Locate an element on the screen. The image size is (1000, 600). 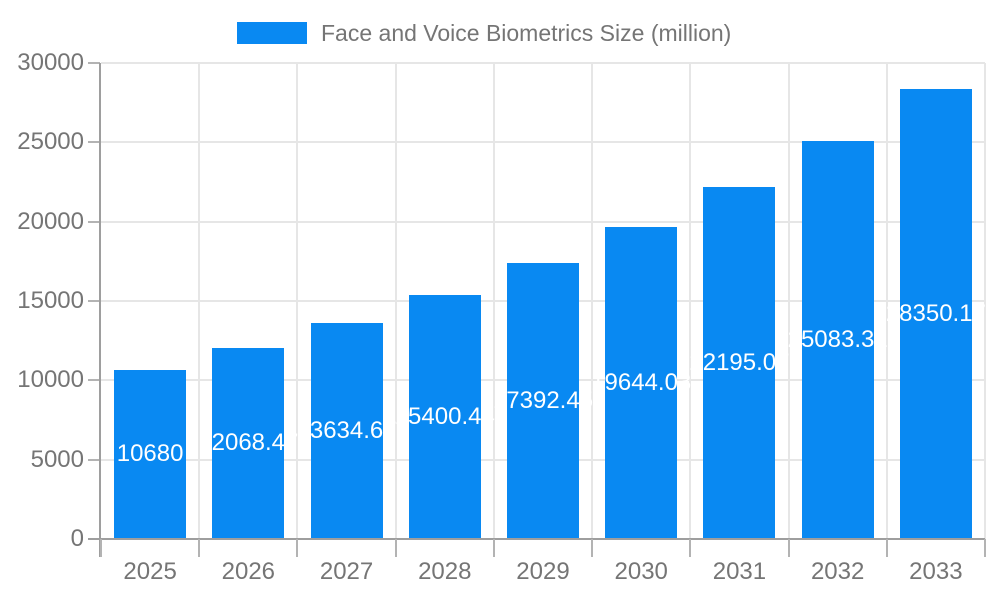
bar-value-label: 12068.47 is located at coordinates (248, 443).